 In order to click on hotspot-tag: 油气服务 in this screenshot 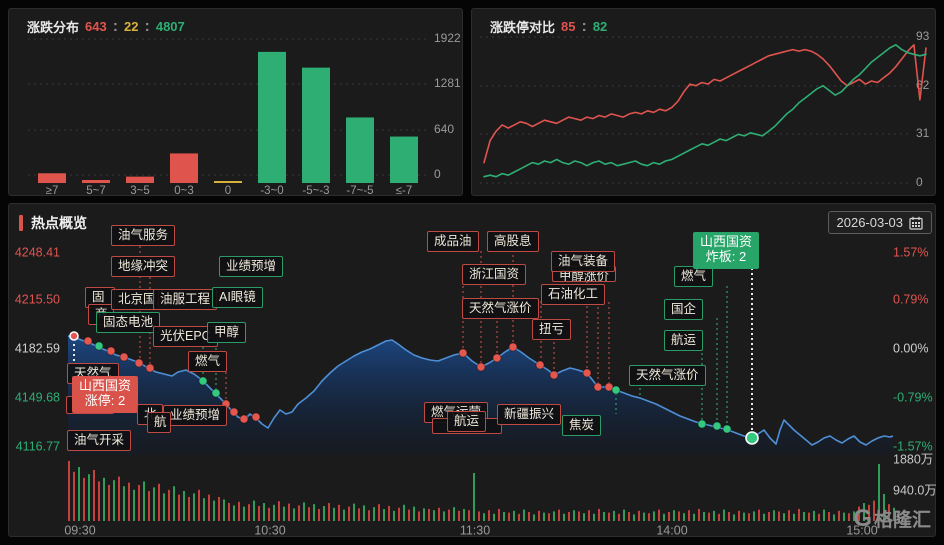, I will do `click(143, 236)`.